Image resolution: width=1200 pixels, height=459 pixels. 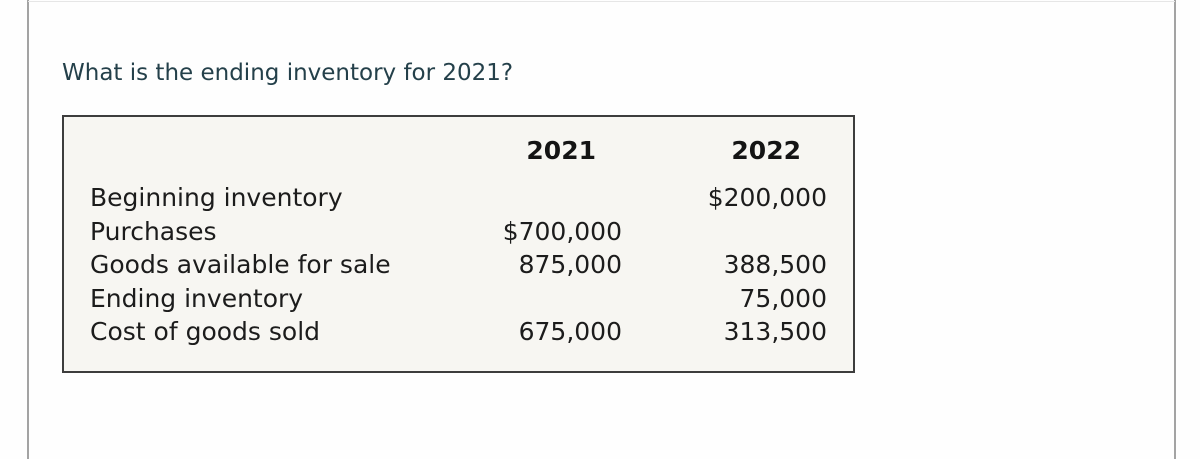 I want to click on table-row: Beginning inventory $200,000, so click(x=458, y=198).